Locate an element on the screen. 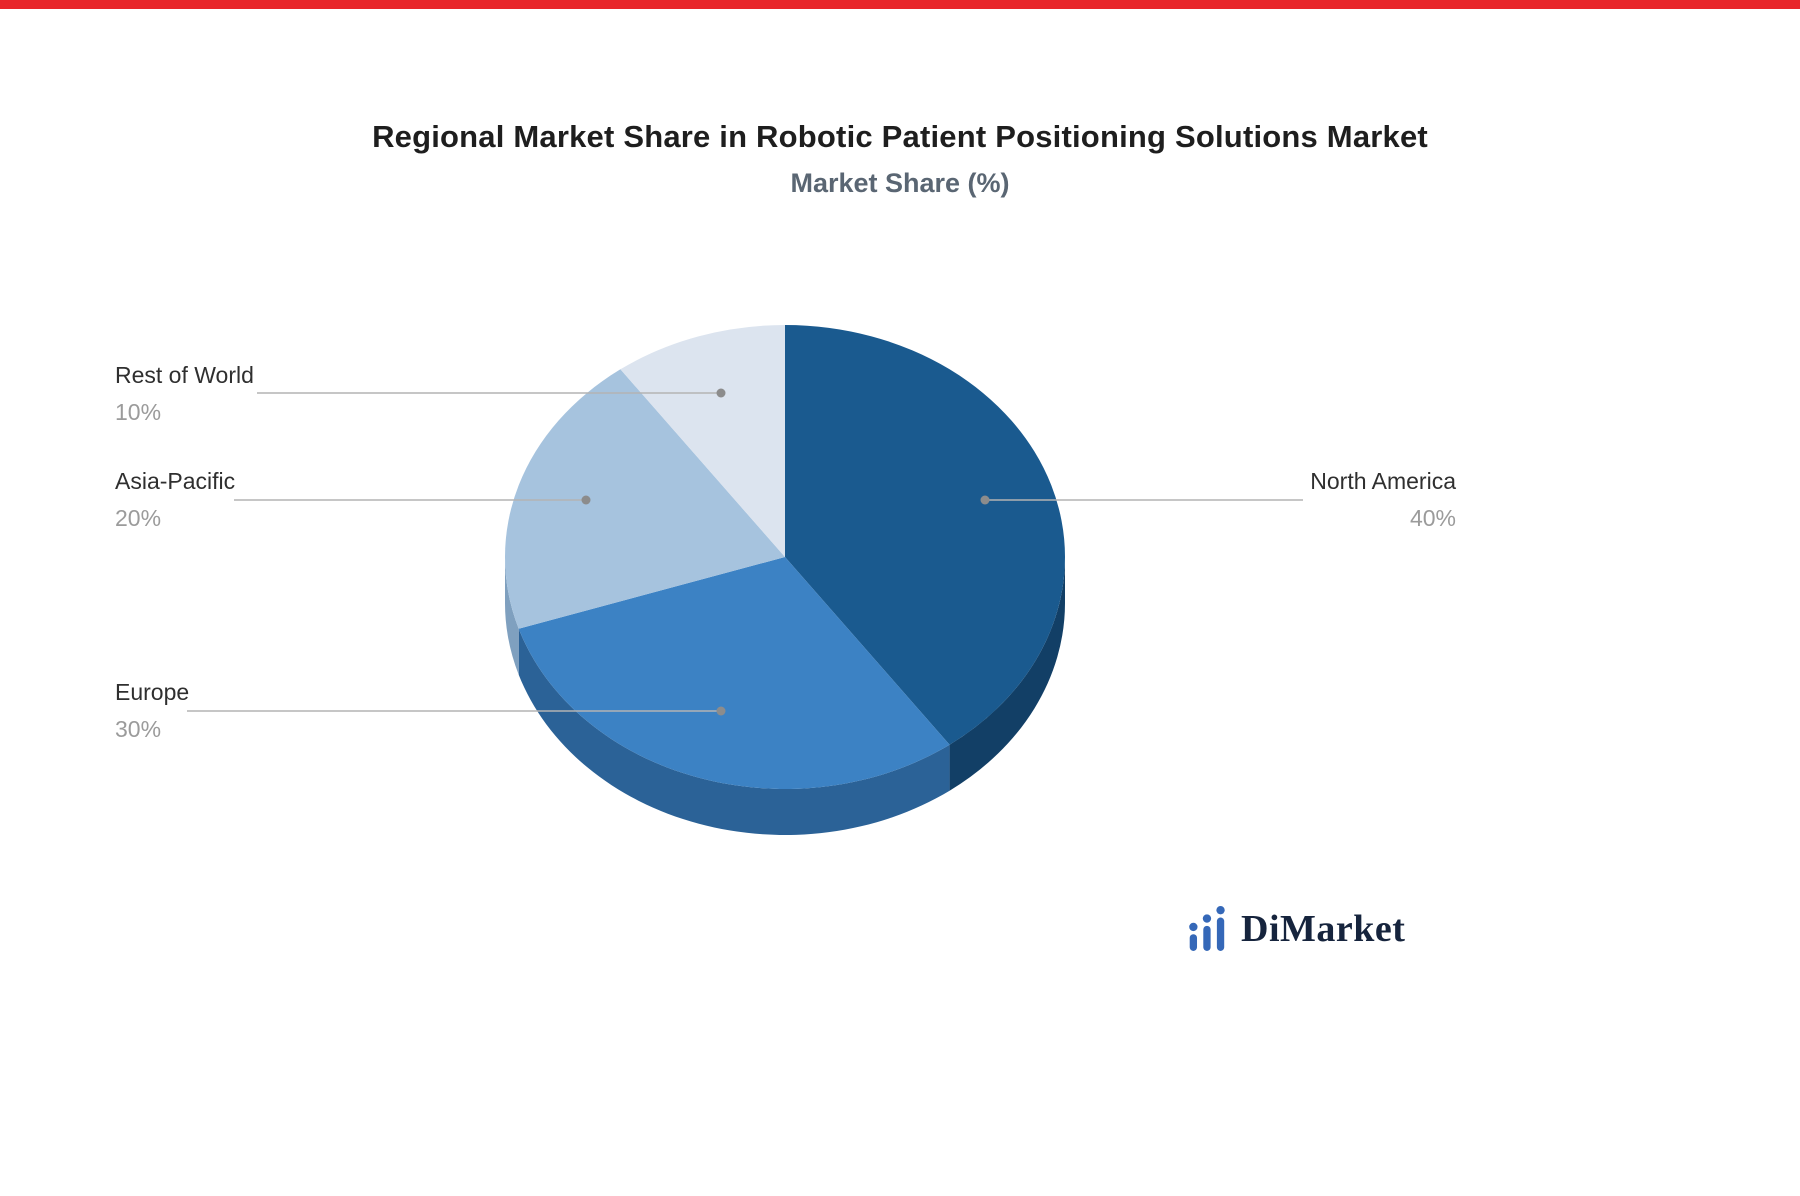 Image resolution: width=1800 pixels, height=1196 pixels. pie-slice-asia-pacific is located at coordinates (645, 499).